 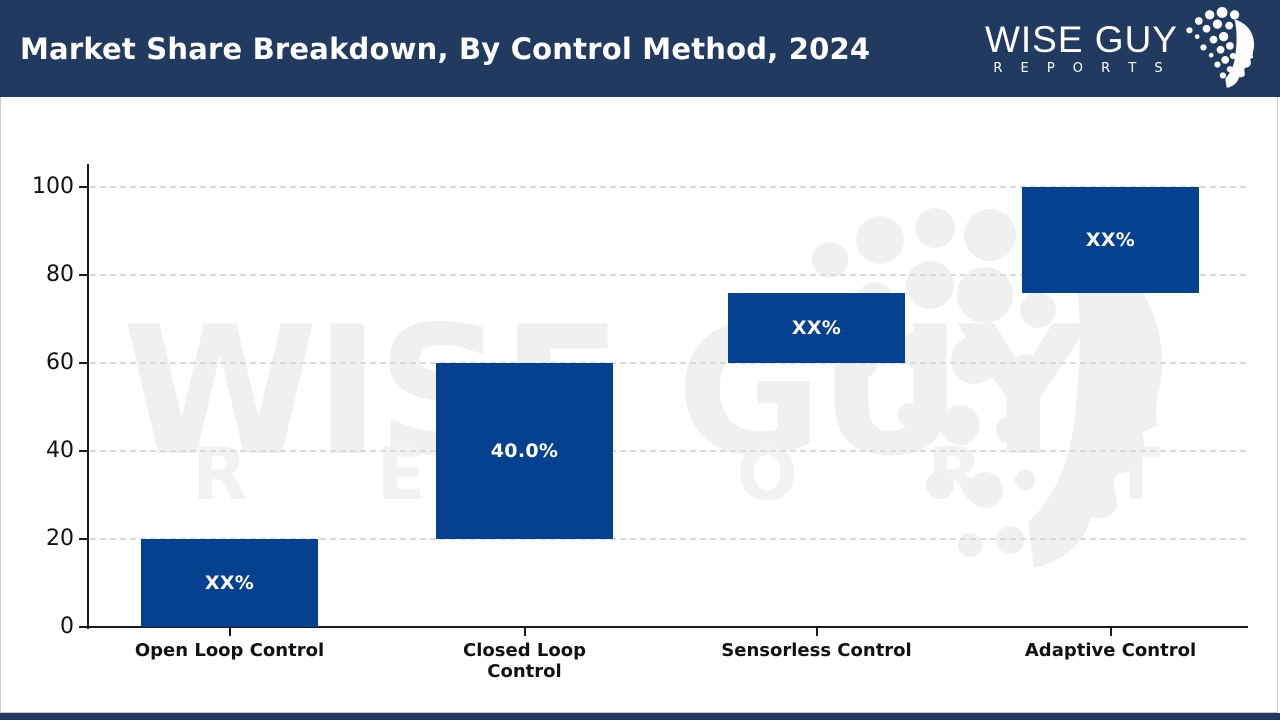 What do you see at coordinates (88, 396) in the screenshot?
I see `y-axis-line` at bounding box center [88, 396].